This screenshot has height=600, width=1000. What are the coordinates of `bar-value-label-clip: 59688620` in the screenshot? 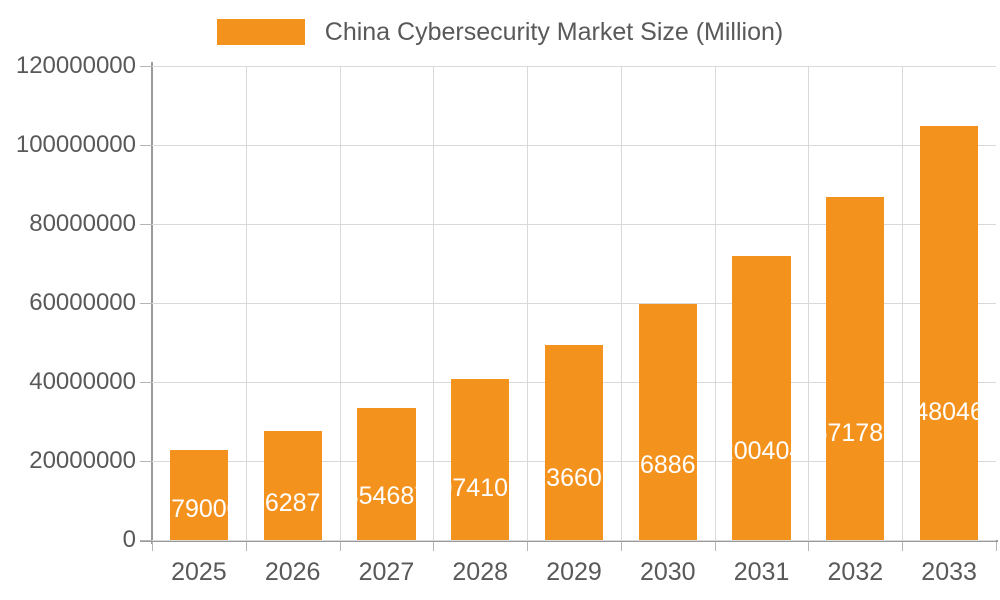 It's located at (668, 468).